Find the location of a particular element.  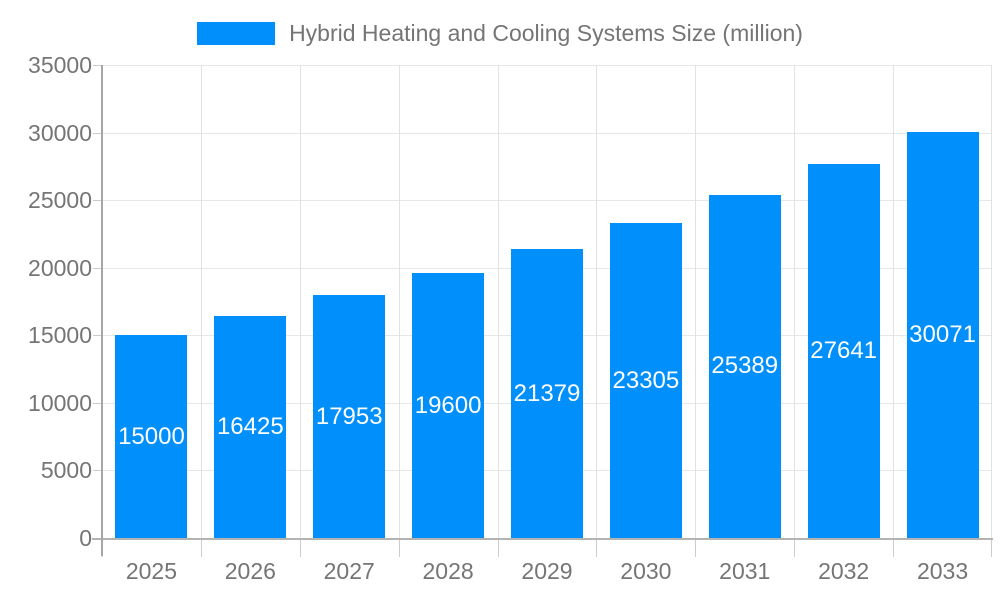

y-axis-tick-label: 30000 is located at coordinates (60, 132).